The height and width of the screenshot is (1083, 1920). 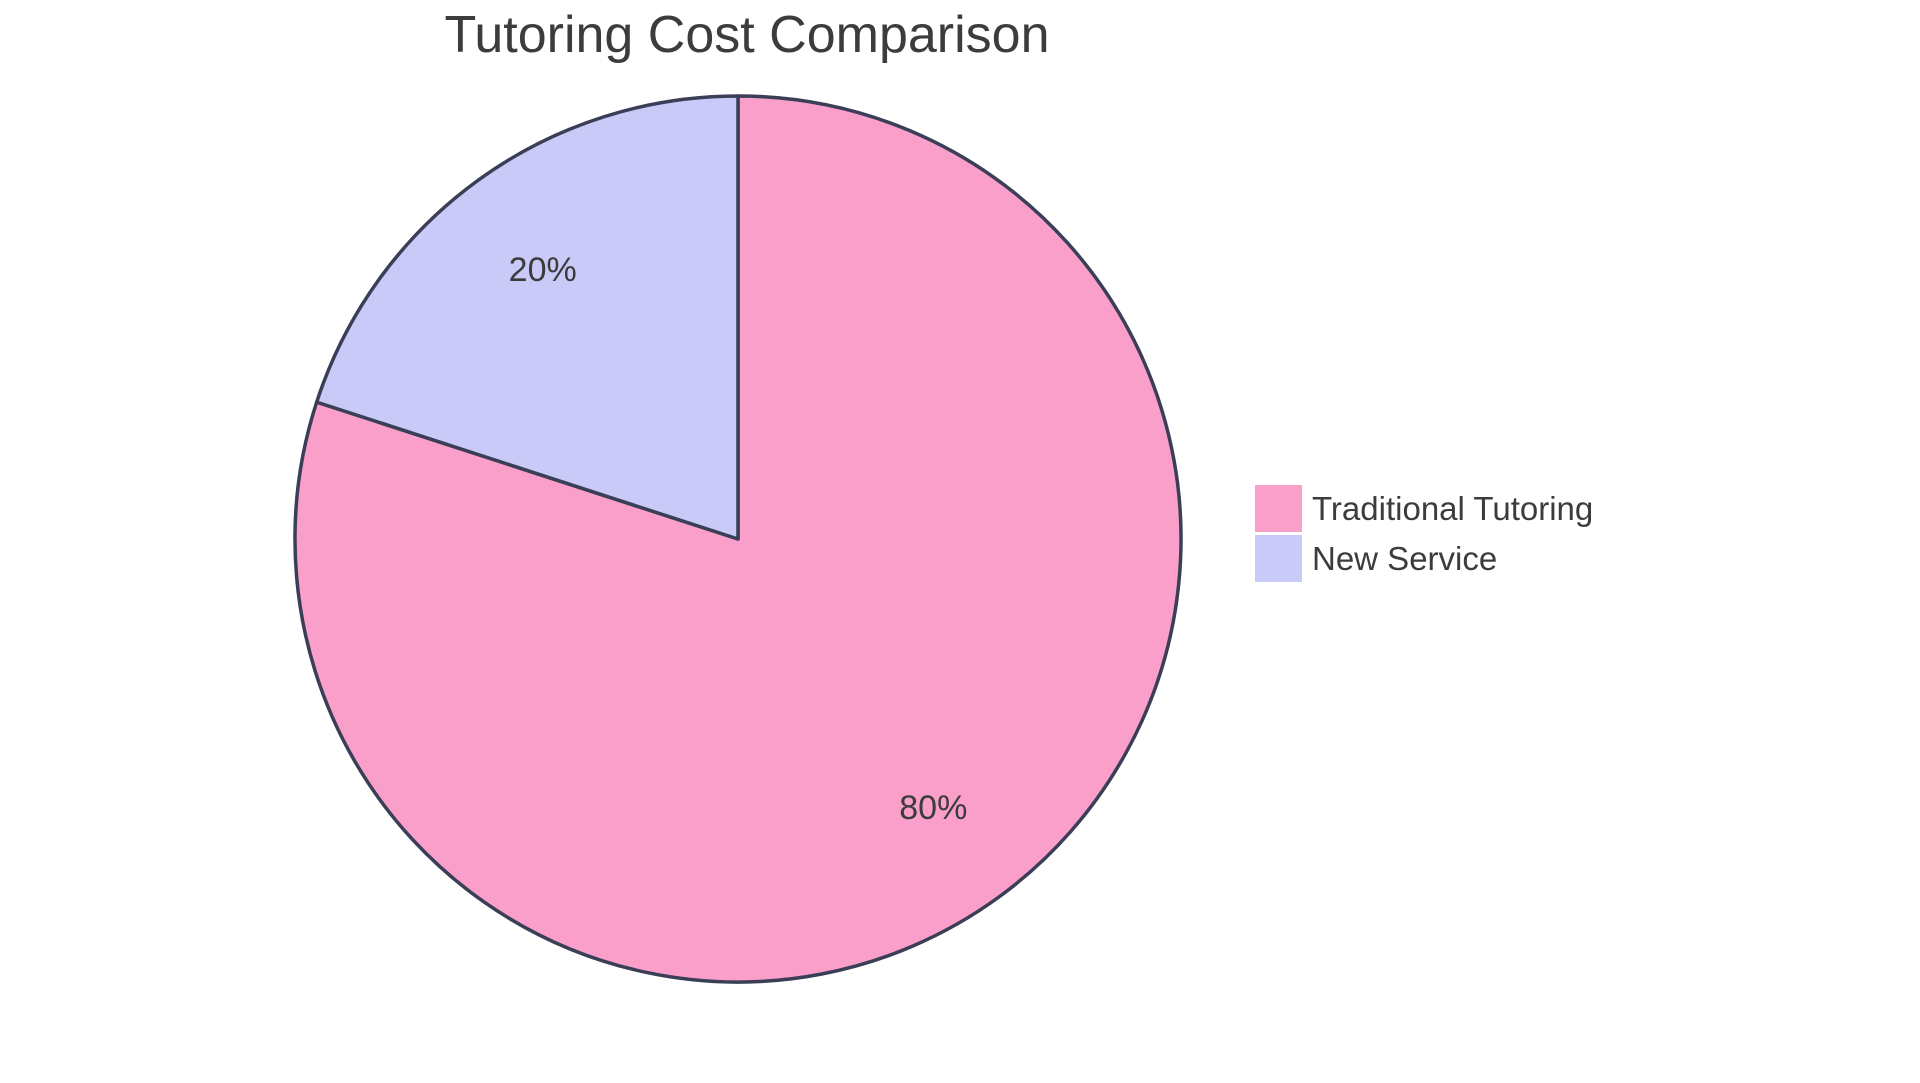 I want to click on legend-item-new-service: New Service, so click(x=1424, y=558).